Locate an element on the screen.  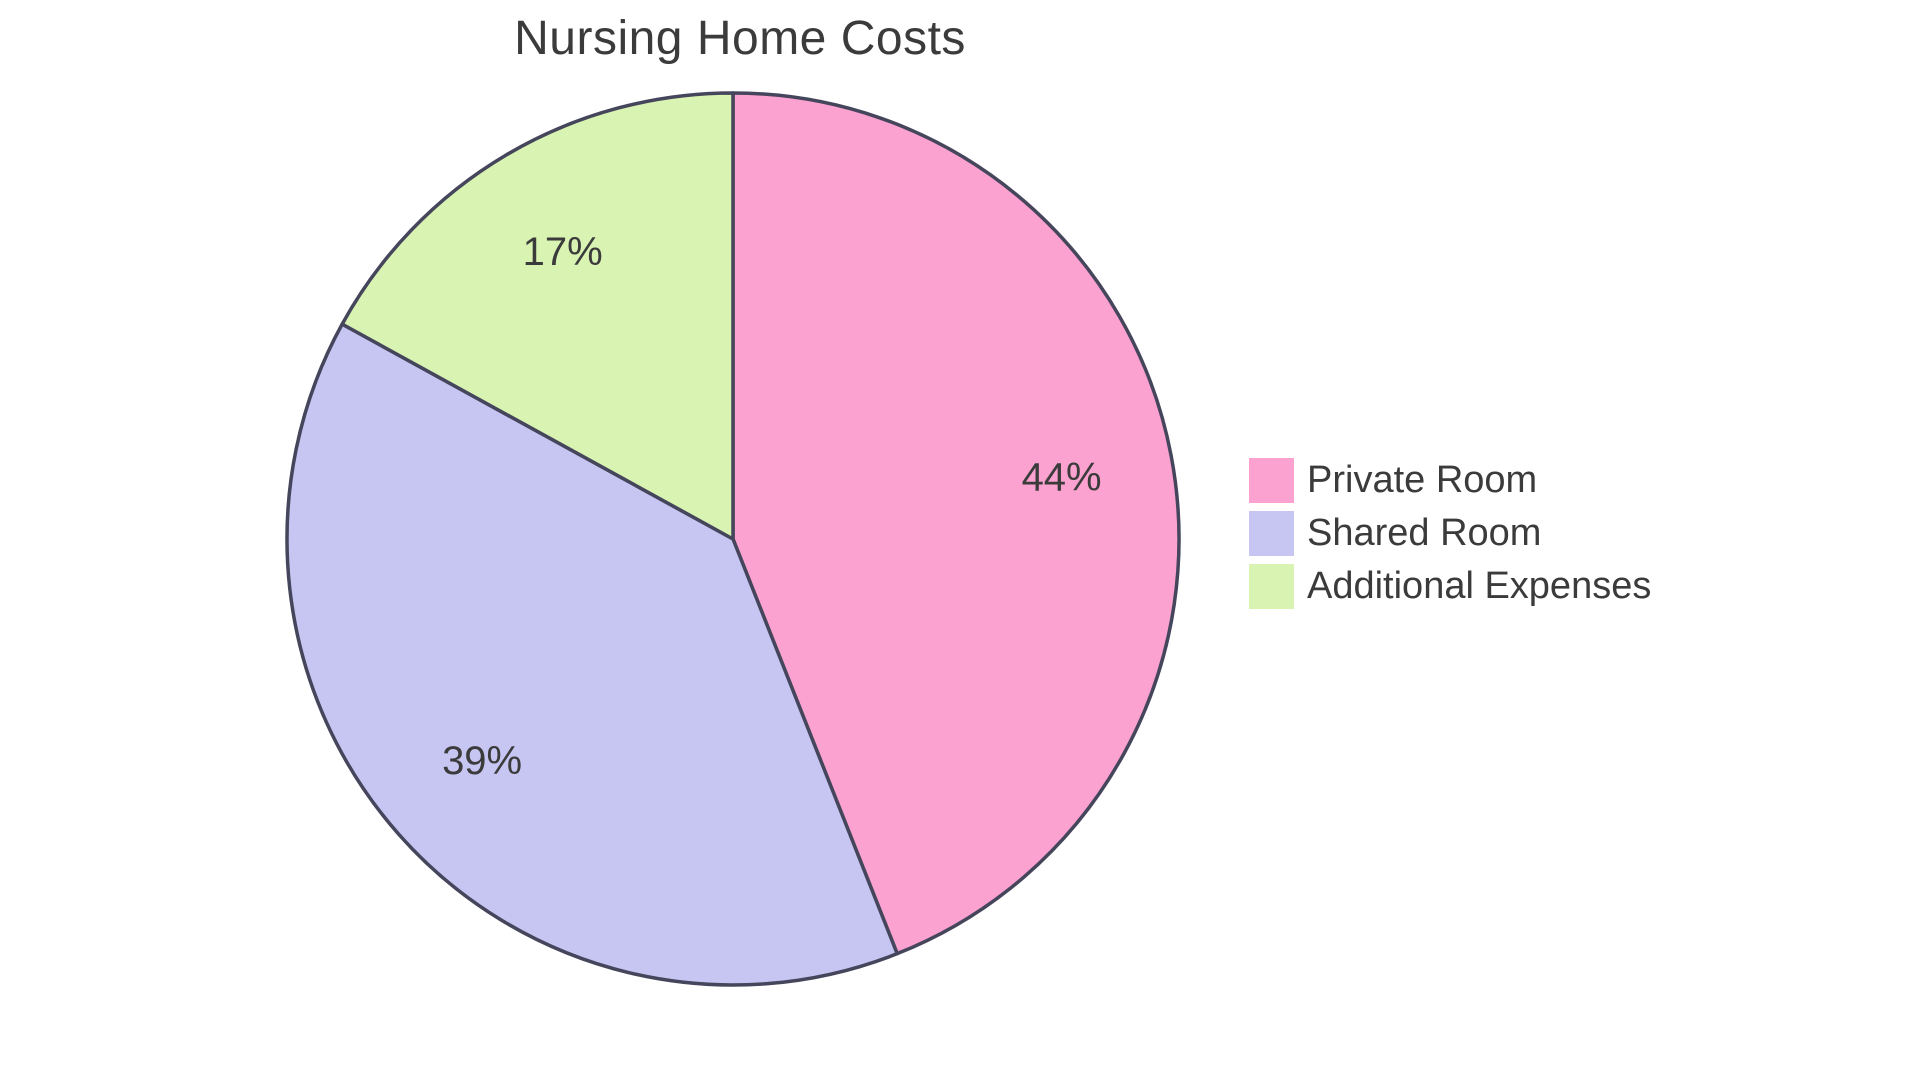
legend-item-additional-expenses: Additional Expenses is located at coordinates (1450, 586).